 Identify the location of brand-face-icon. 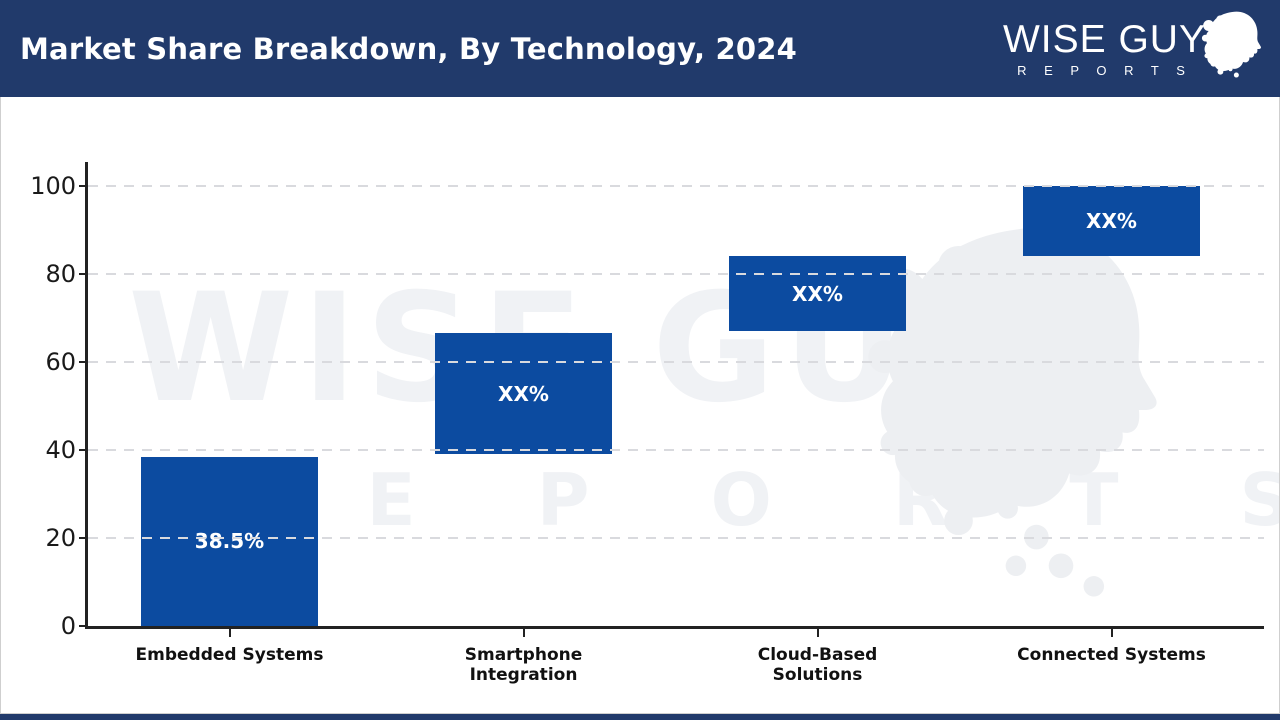
(1231, 44).